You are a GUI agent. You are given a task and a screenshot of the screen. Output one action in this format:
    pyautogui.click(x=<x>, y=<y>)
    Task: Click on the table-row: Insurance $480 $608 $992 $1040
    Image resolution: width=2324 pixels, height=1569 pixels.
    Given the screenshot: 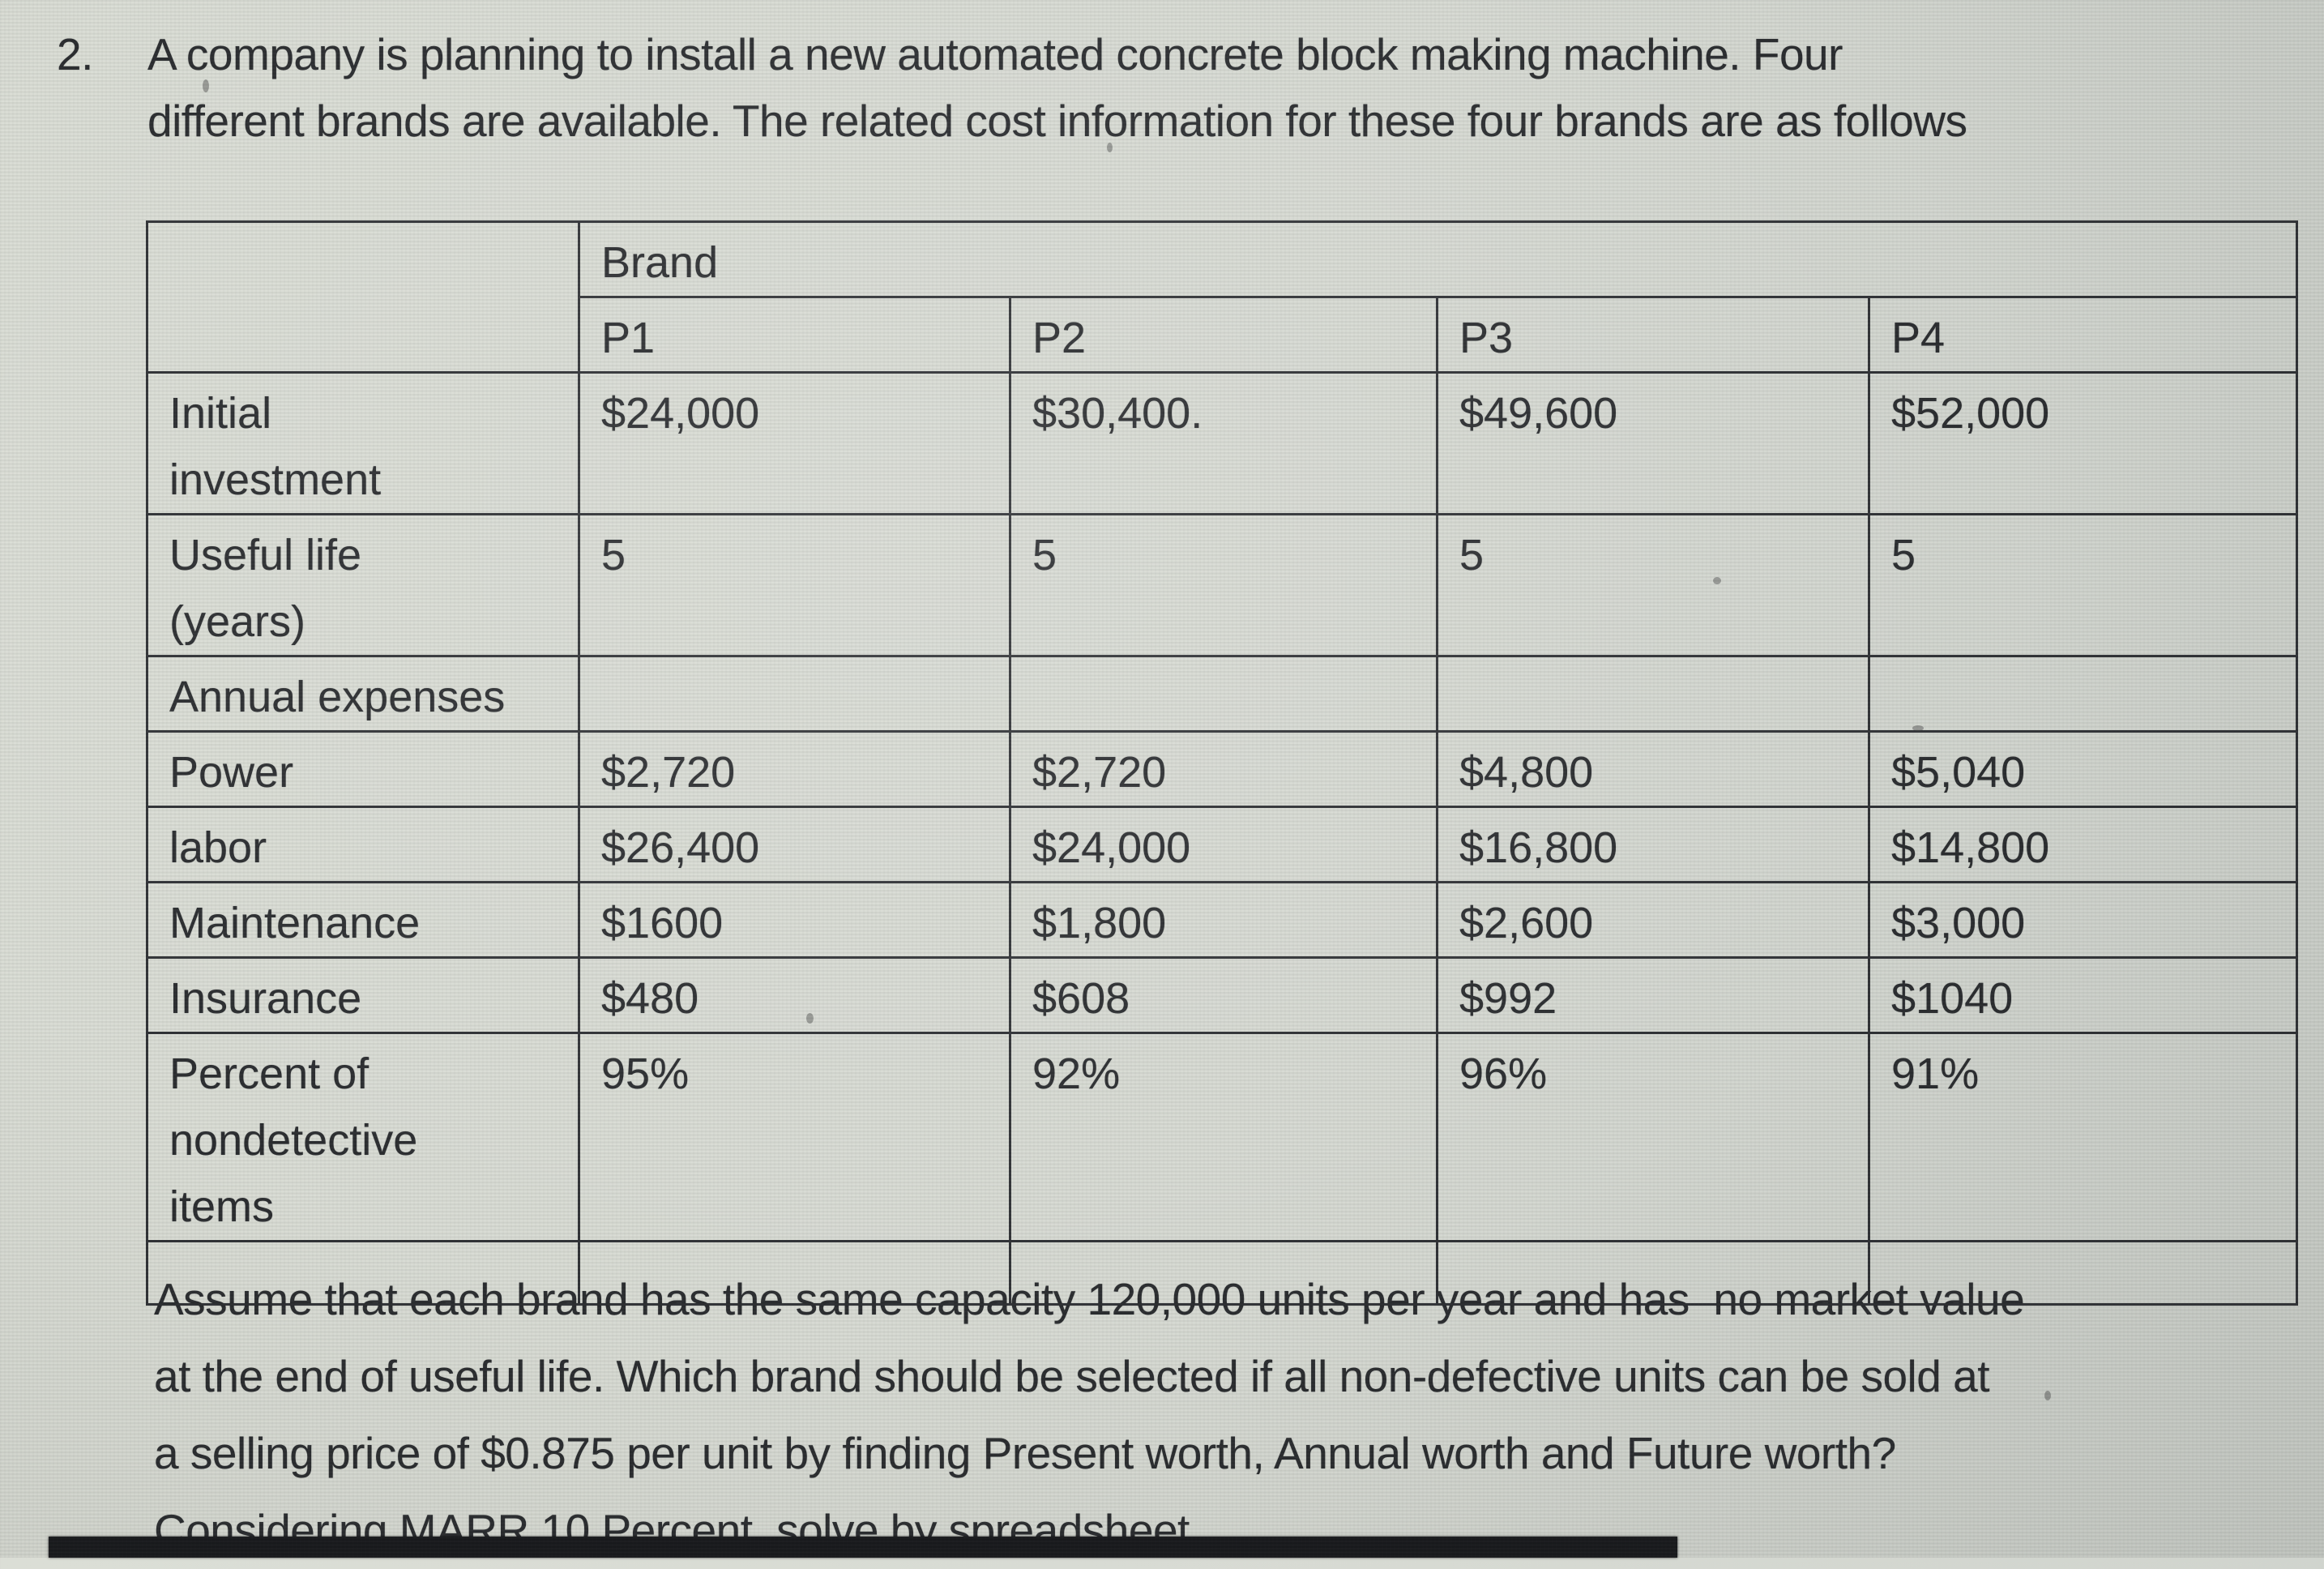 What is the action you would take?
    pyautogui.click(x=1222, y=995)
    